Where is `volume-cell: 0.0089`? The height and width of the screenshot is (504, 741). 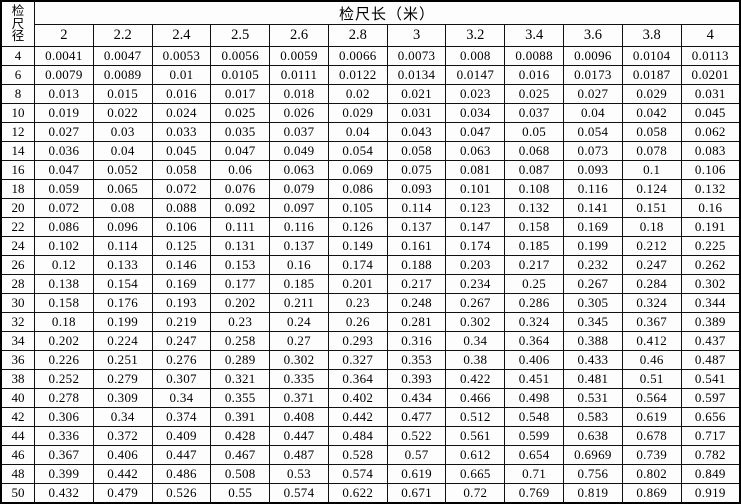
volume-cell: 0.0089 is located at coordinates (122, 75).